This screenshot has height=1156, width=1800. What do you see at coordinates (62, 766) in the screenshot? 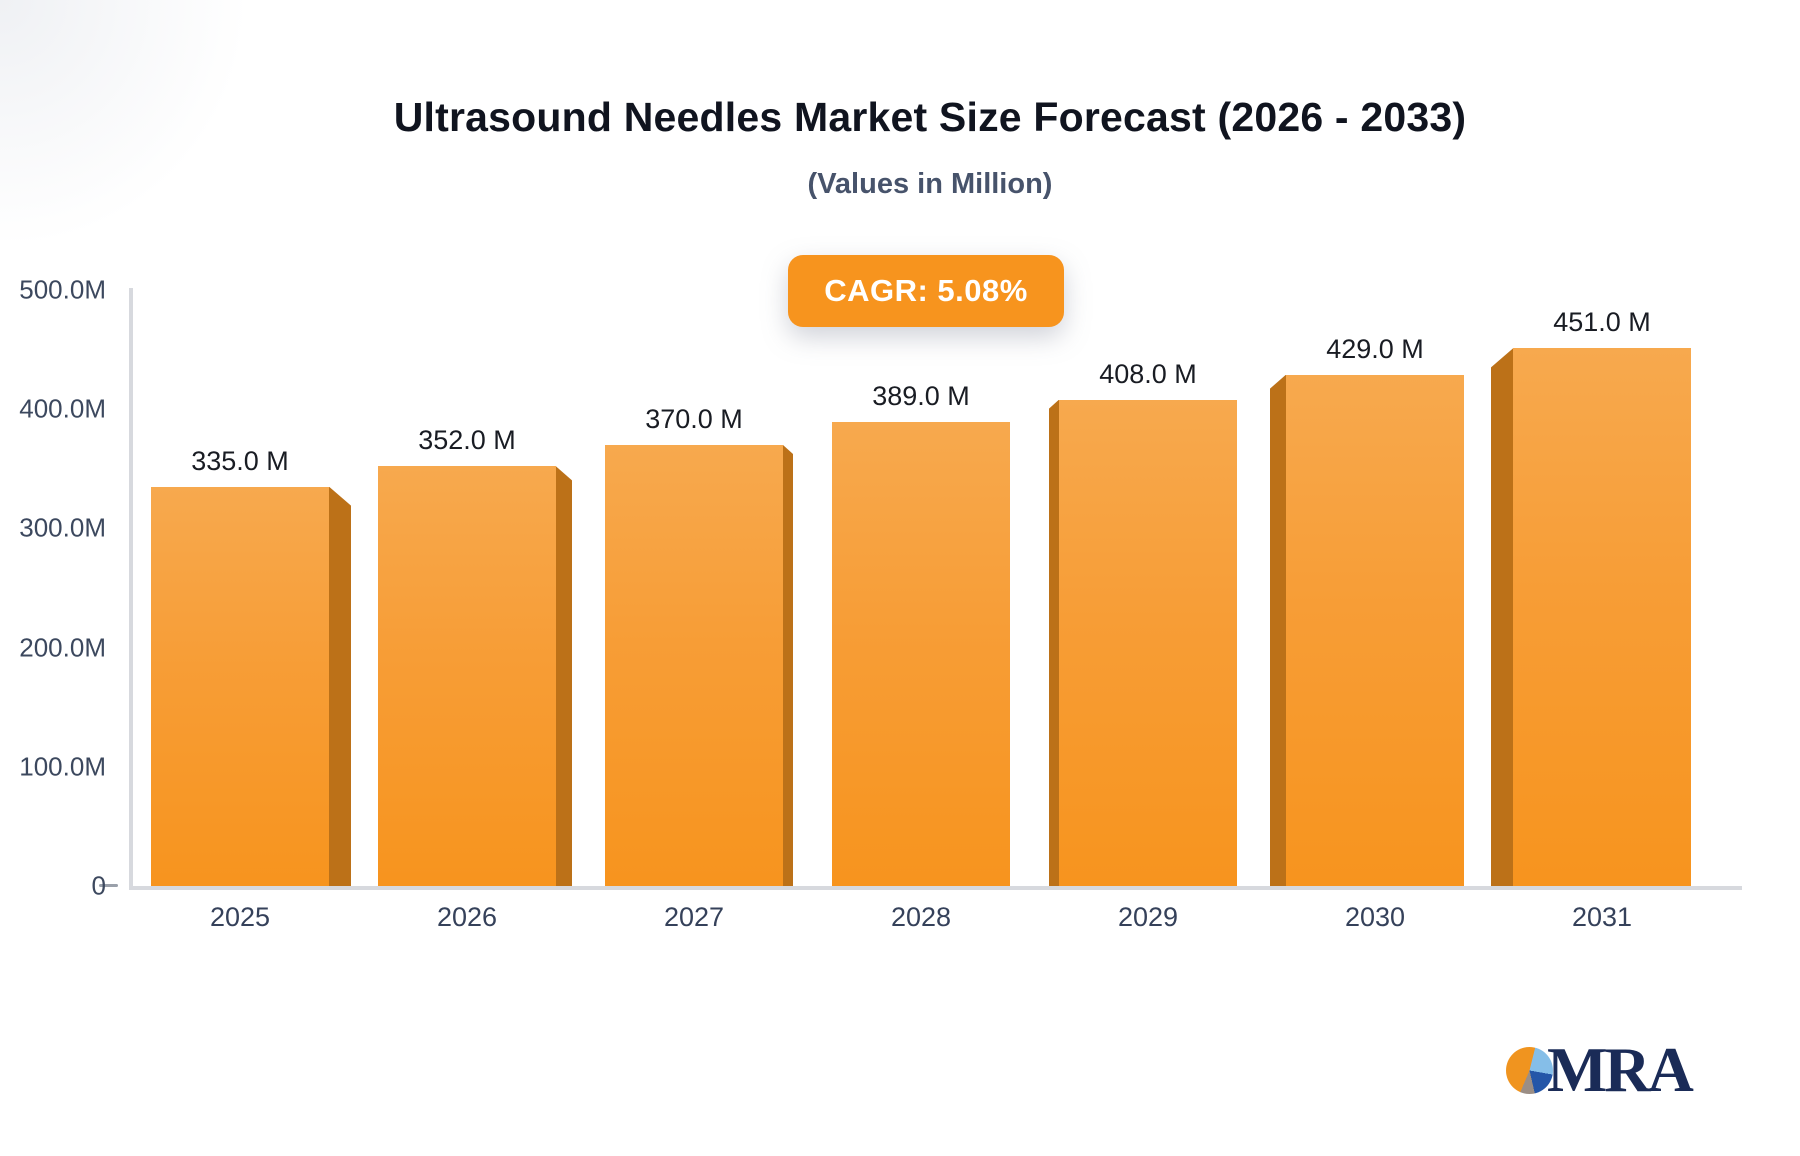
I see `y-axis-tick-label: 100.0M` at bounding box center [62, 766].